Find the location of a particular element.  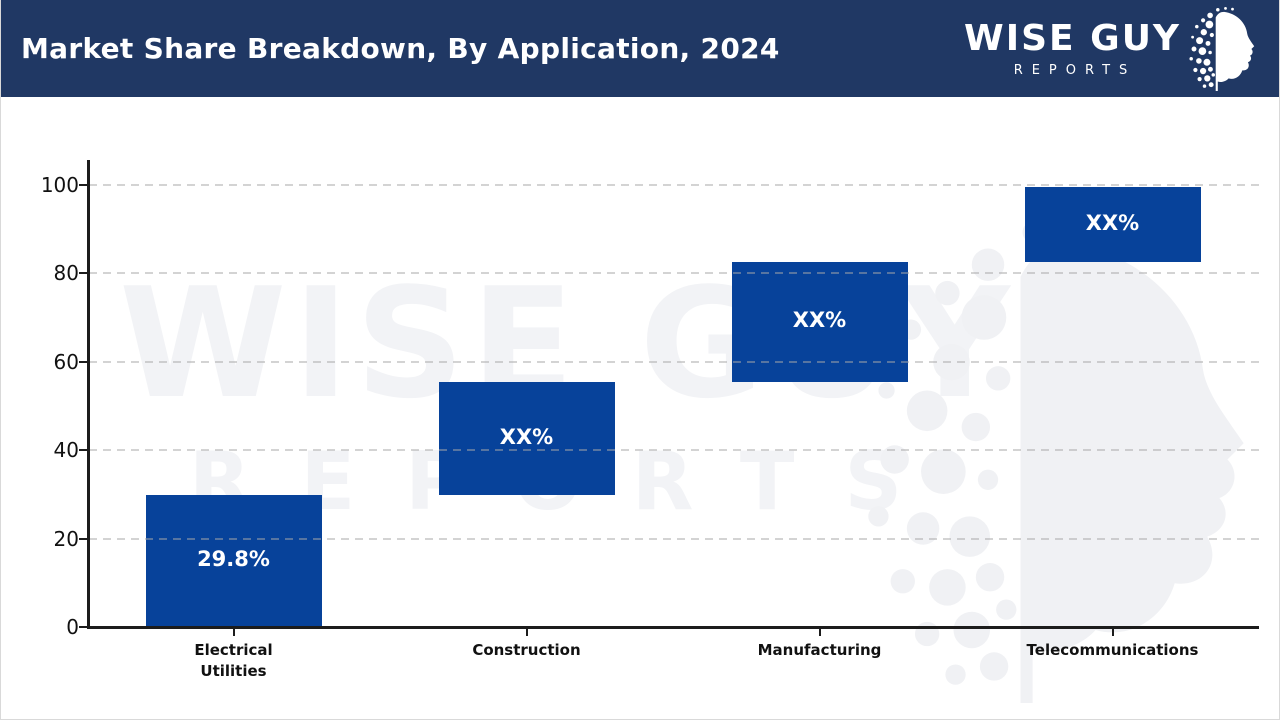

x-category-label: Manufacturing is located at coordinates (819, 650).